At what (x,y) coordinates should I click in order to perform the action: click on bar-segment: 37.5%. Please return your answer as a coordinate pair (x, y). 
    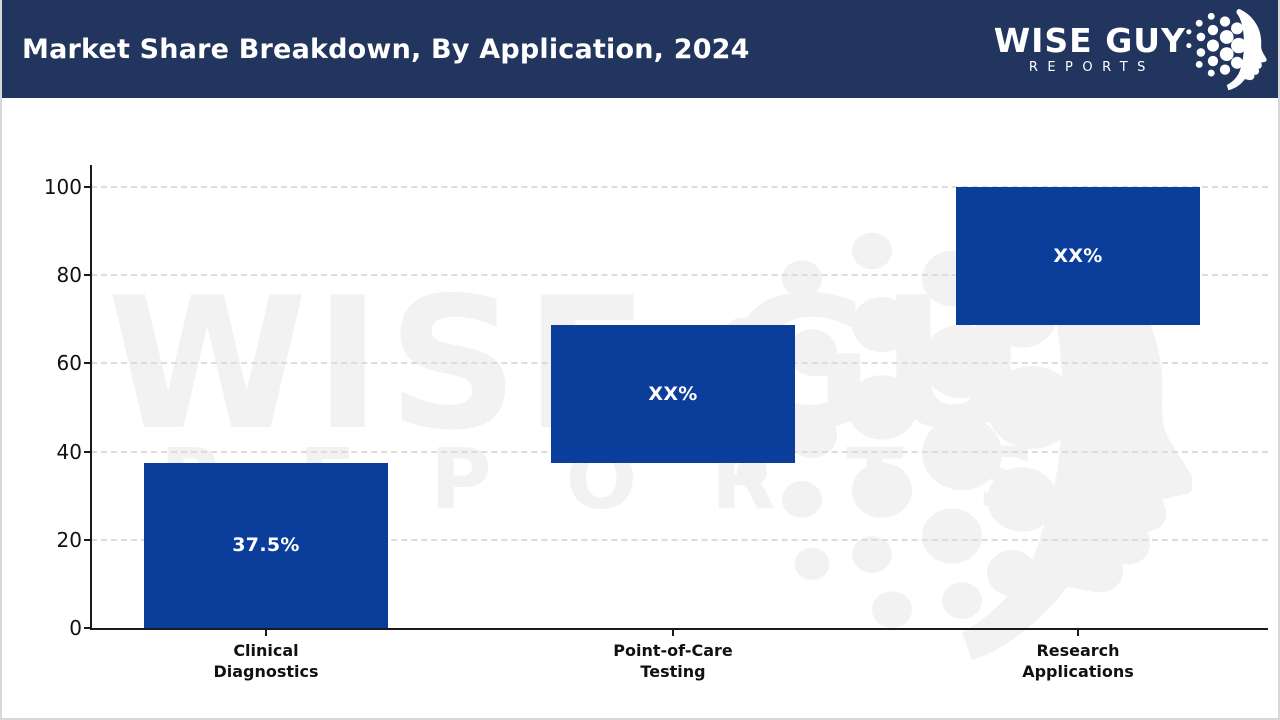
    Looking at the image, I should click on (266, 545).